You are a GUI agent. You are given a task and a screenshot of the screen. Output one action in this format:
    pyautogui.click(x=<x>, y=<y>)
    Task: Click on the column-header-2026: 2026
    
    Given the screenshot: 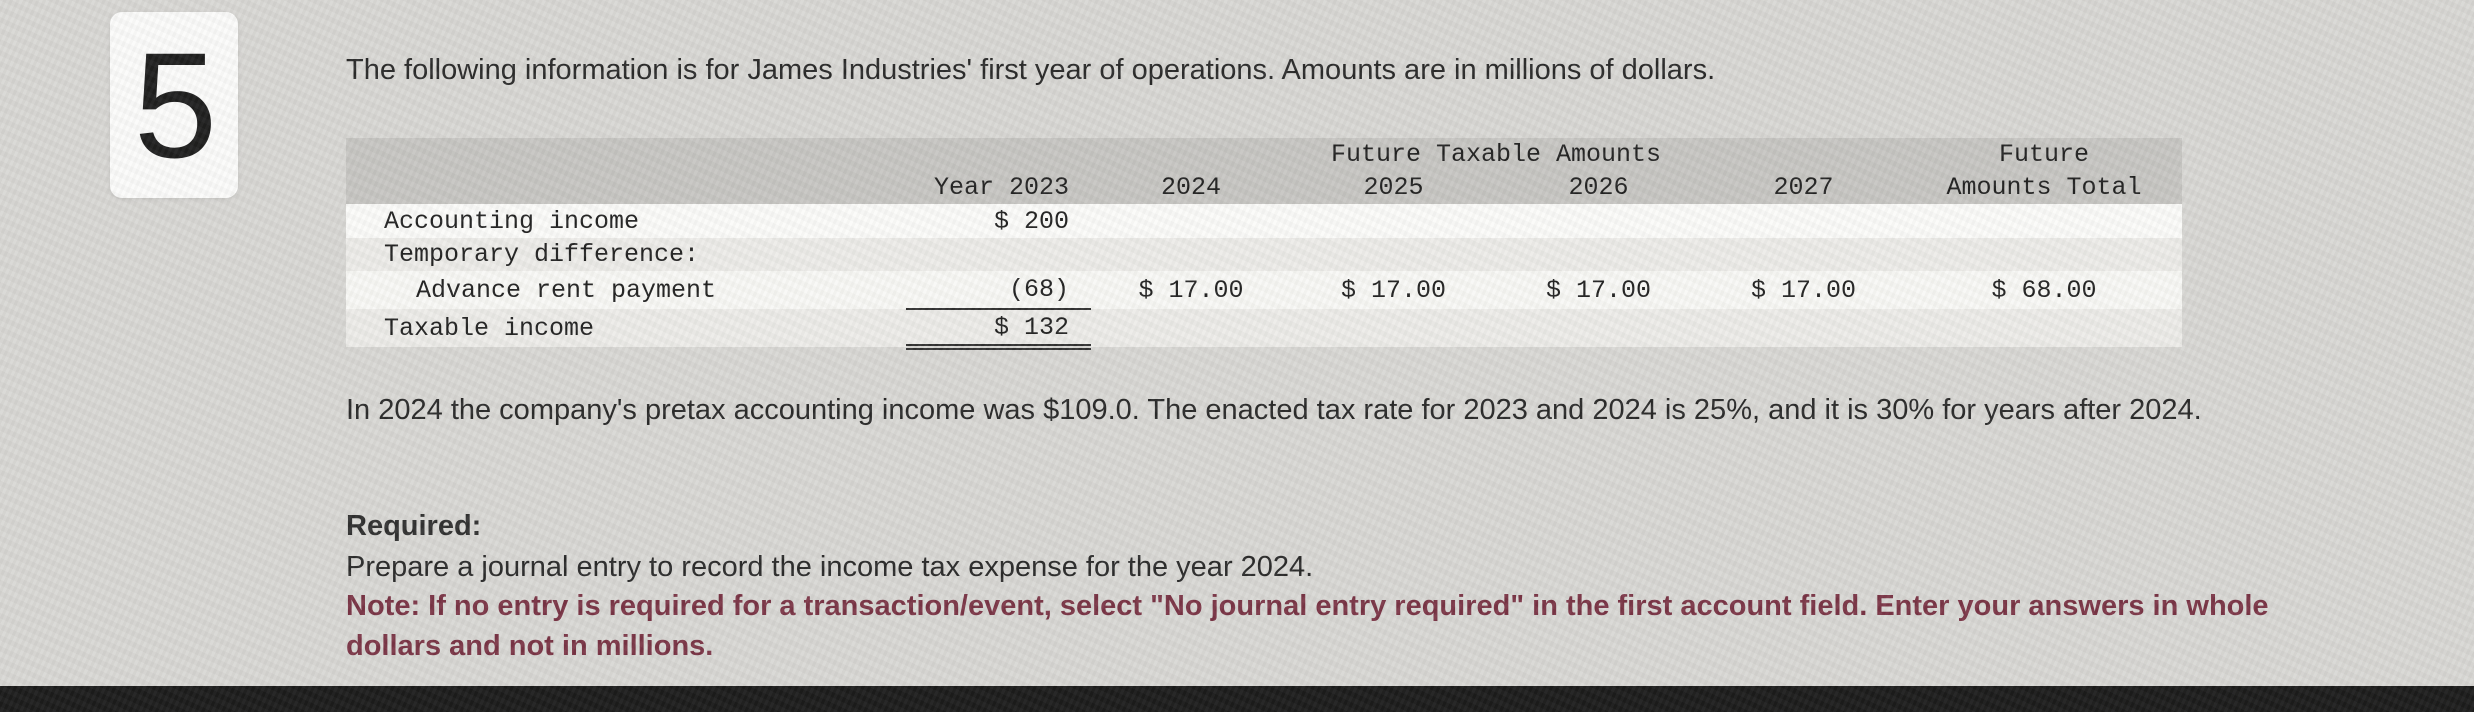 What is the action you would take?
    pyautogui.click(x=1598, y=187)
    